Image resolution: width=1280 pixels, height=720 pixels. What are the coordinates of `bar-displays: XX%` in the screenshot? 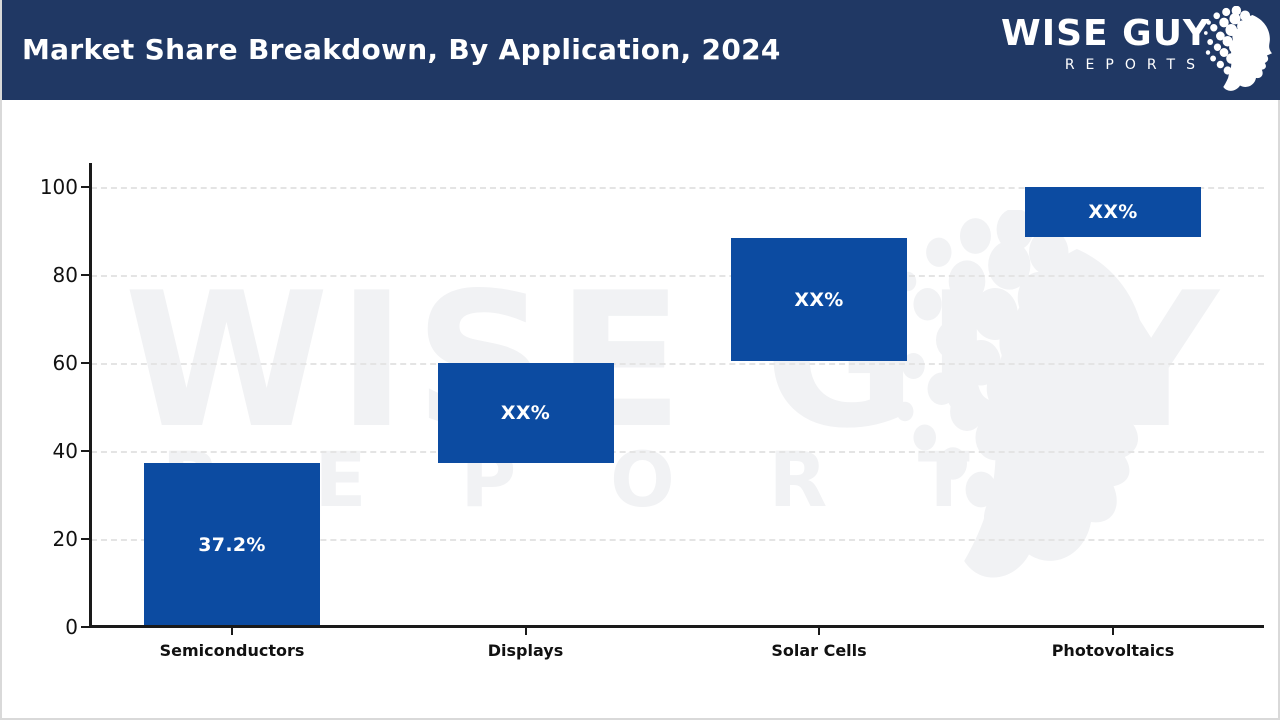 It's located at (525, 413).